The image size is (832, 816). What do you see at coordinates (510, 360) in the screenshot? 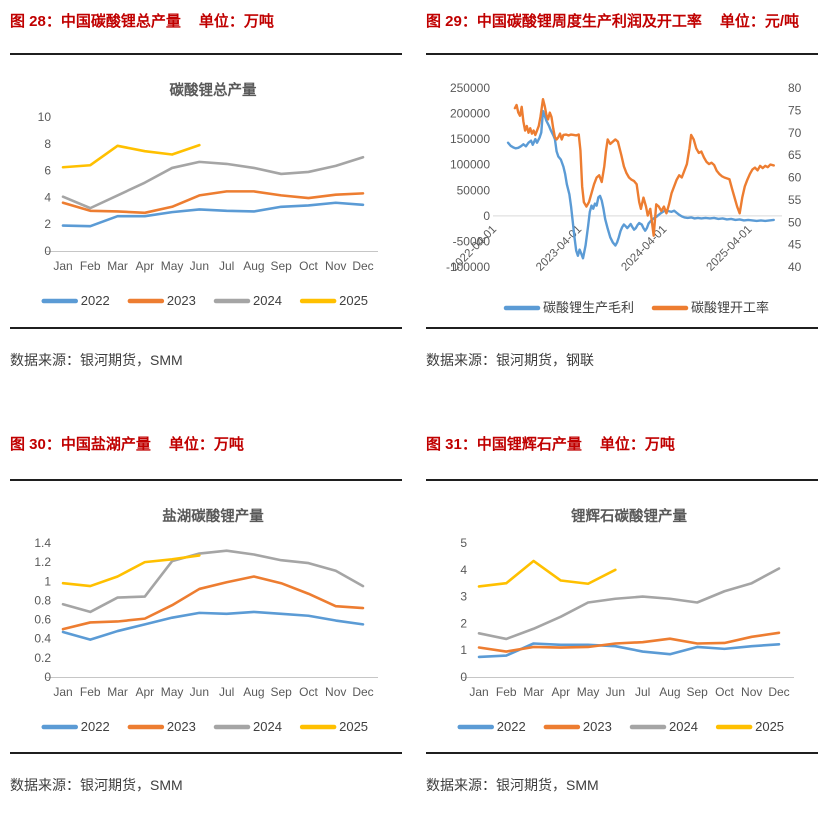
I see `figure-29-source: 数据来源：银河期货，钢联` at bounding box center [510, 360].